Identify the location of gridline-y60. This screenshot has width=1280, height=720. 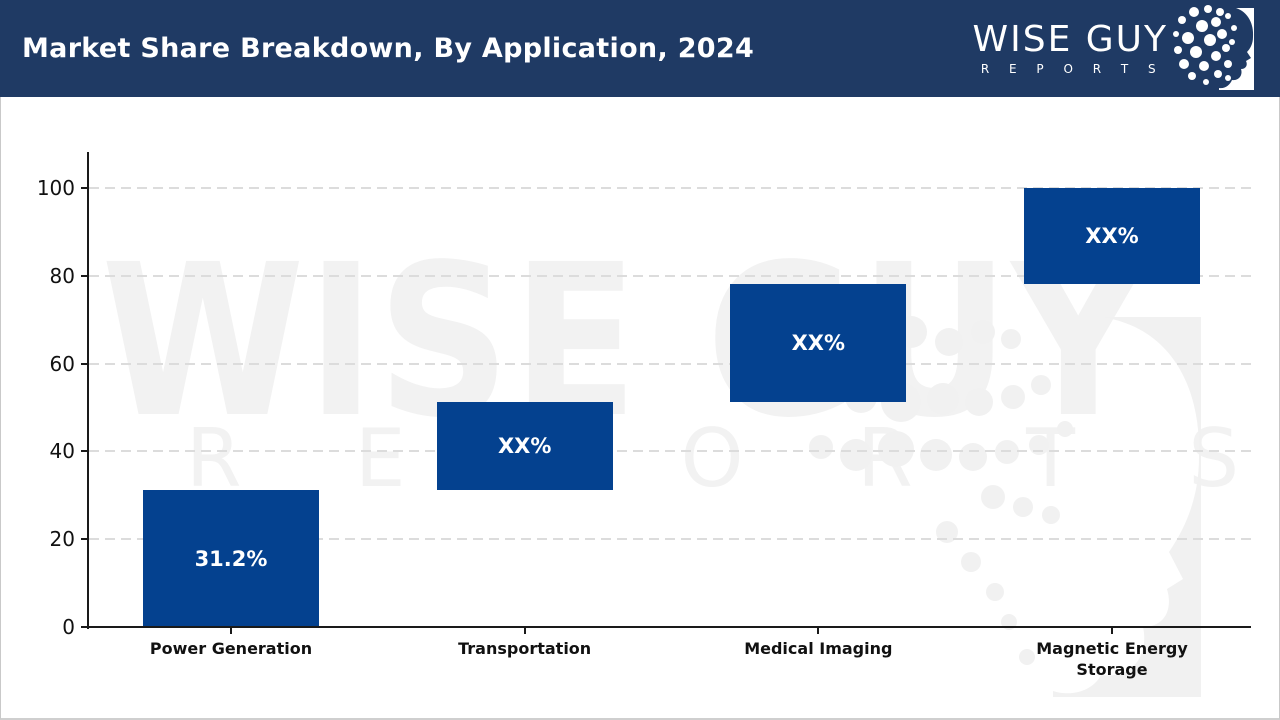
(670, 363).